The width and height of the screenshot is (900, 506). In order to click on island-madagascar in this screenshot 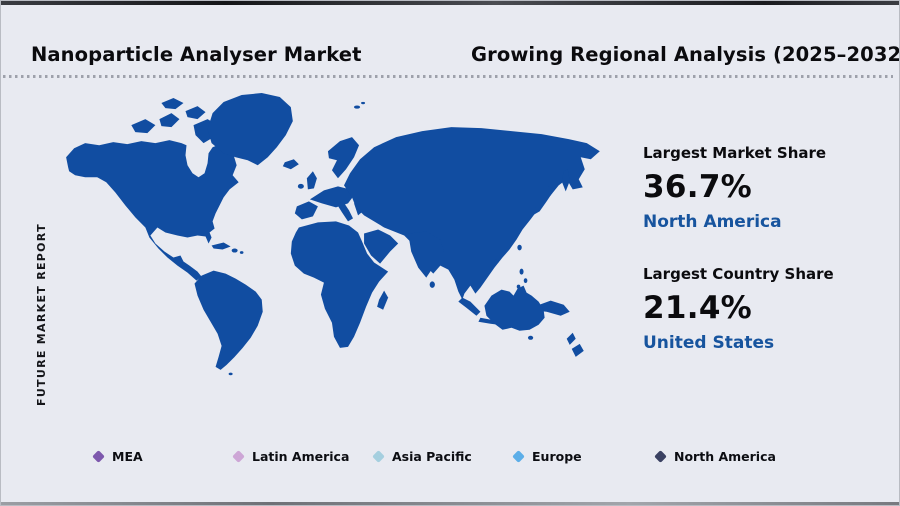, I will do `click(383, 300)`.